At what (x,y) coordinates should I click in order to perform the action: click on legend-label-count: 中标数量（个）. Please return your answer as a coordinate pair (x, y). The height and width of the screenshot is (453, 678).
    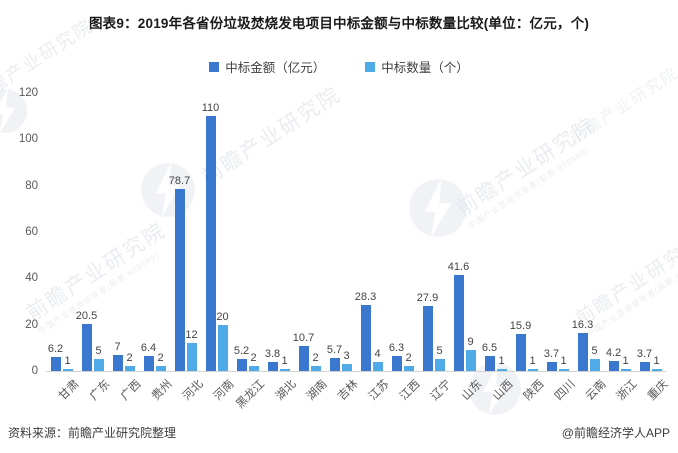
    Looking at the image, I should click on (425, 68).